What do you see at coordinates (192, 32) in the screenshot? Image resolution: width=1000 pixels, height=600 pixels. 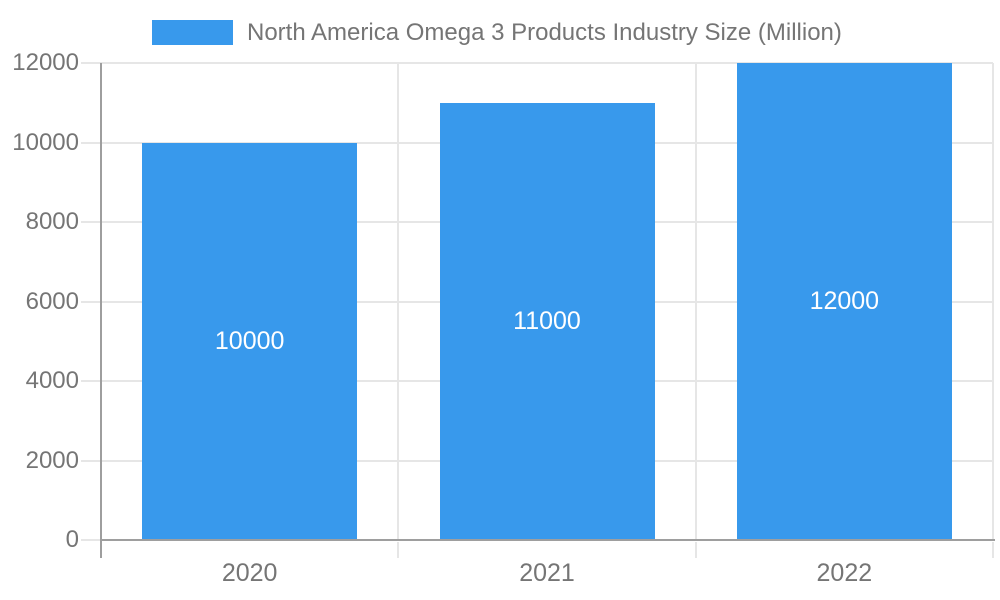 I see `legend-swatch` at bounding box center [192, 32].